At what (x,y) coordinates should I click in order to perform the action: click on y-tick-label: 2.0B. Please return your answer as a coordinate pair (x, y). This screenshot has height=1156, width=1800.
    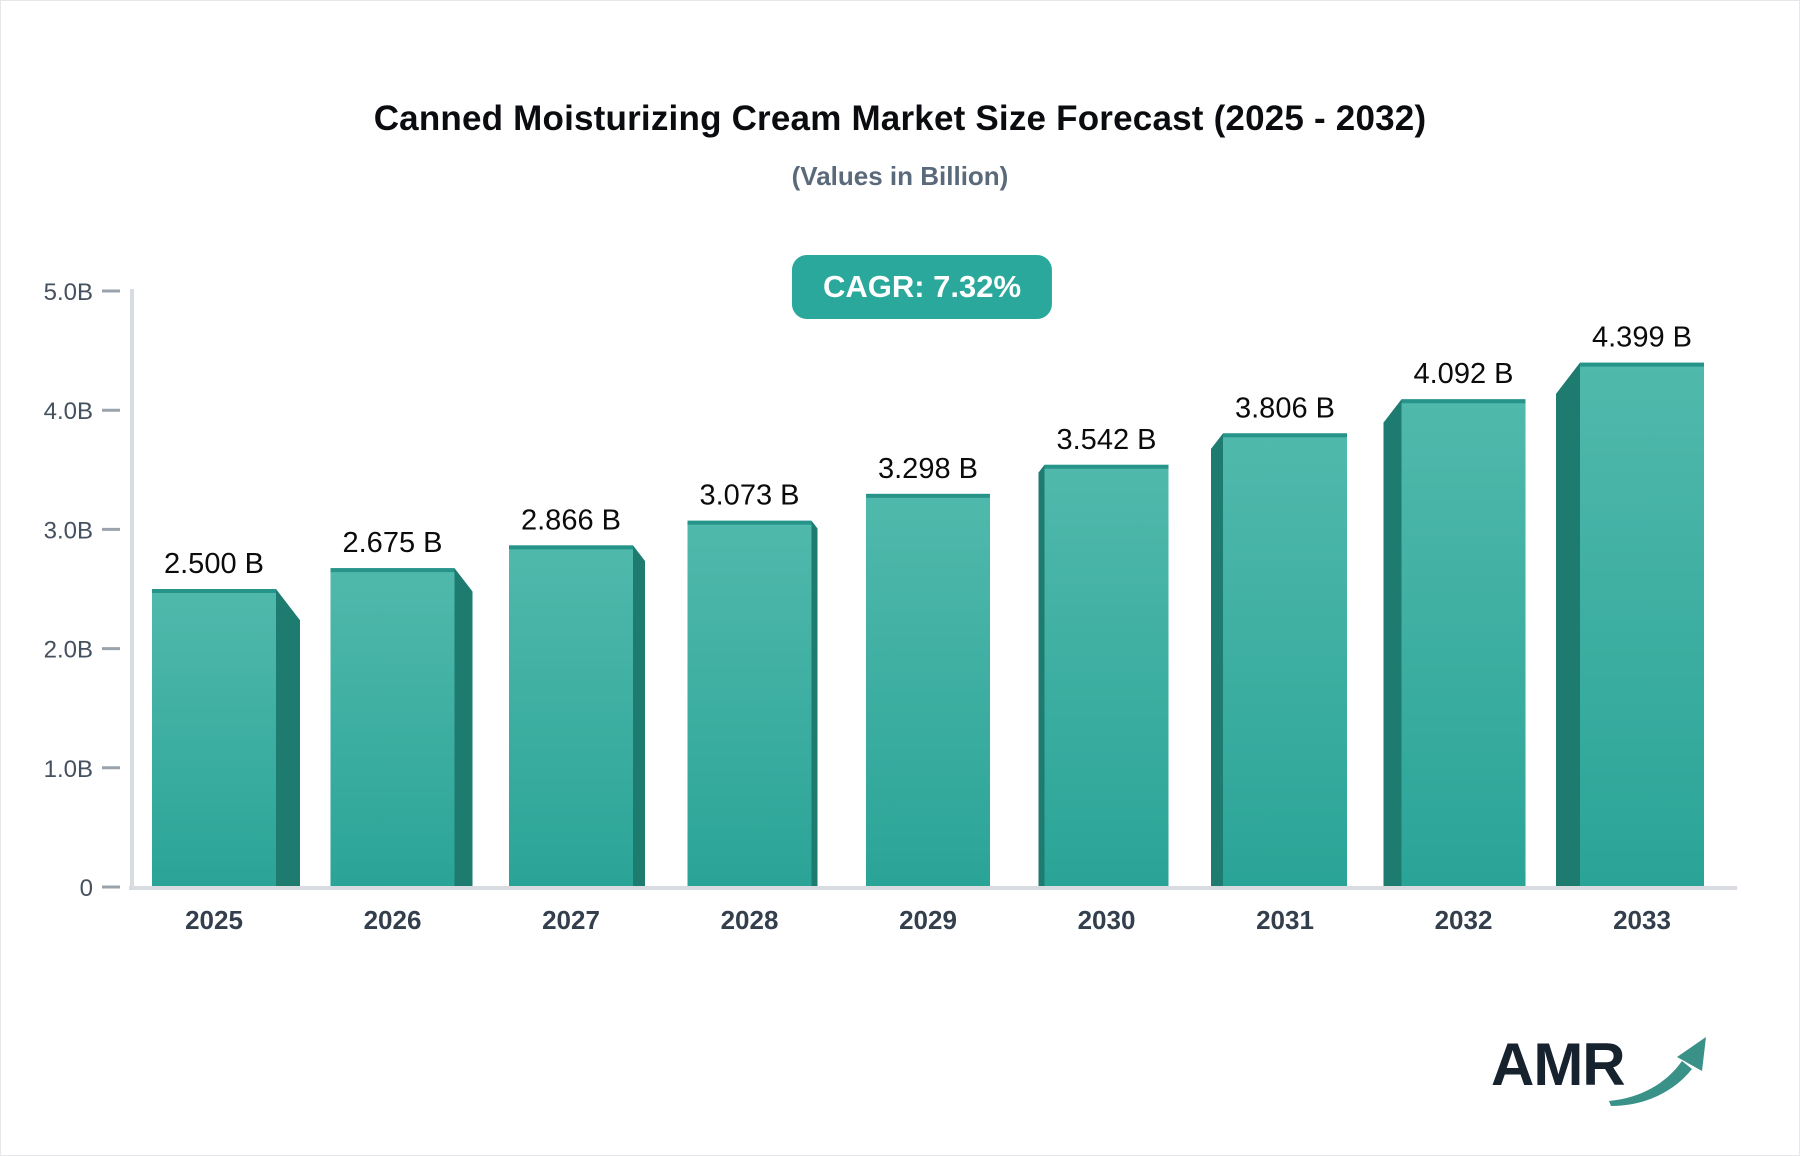
    Looking at the image, I should click on (68, 650).